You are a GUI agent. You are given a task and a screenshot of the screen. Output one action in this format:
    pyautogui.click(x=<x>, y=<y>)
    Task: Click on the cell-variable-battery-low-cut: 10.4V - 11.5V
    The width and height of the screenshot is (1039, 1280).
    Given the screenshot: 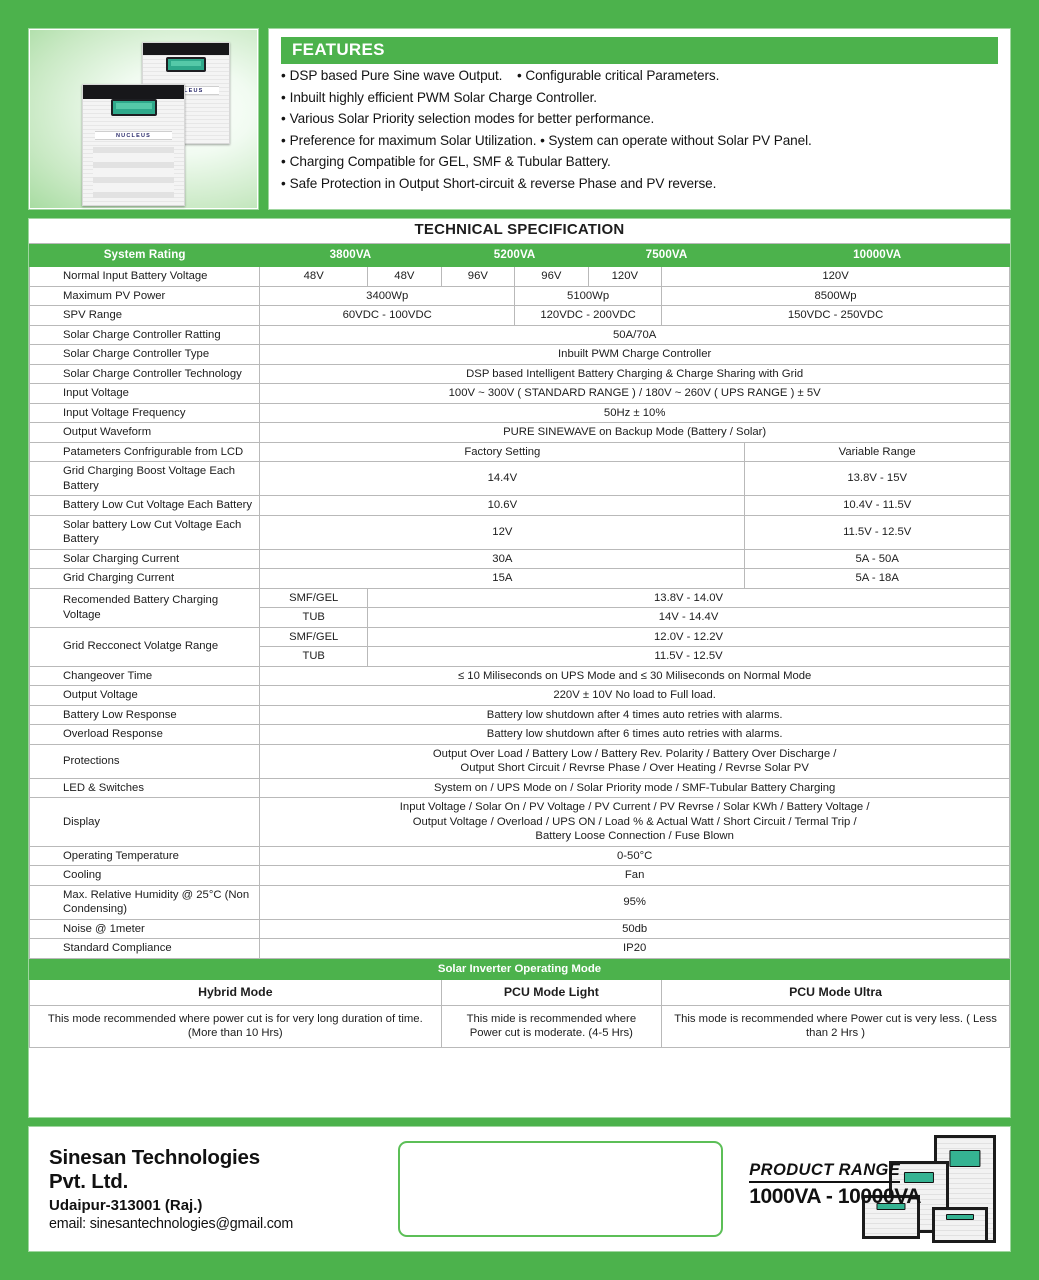 What is the action you would take?
    pyautogui.click(x=877, y=505)
    